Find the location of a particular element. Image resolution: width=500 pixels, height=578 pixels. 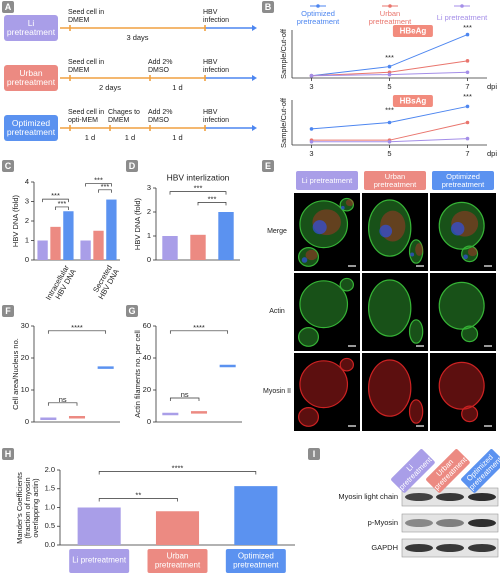

significance-label: ** is located at coordinates (138, 494).